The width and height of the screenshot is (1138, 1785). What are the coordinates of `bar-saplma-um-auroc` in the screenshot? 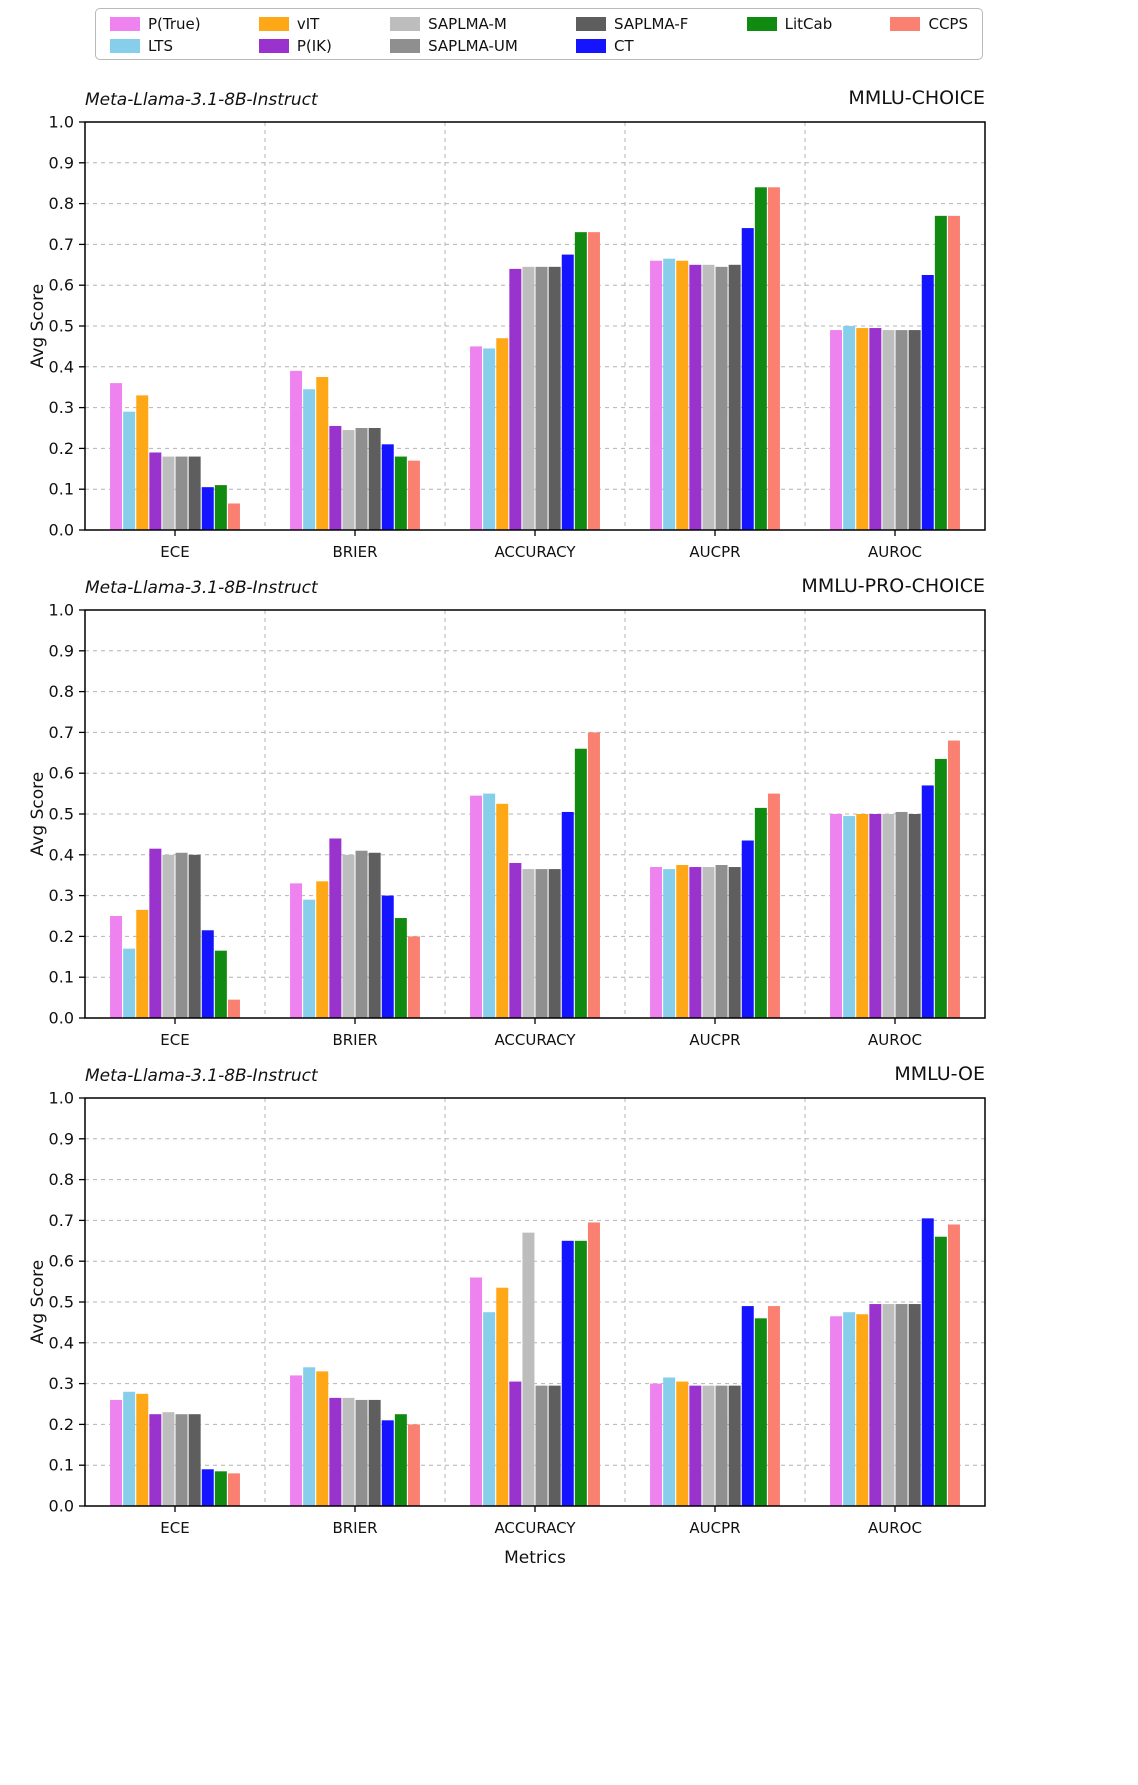 It's located at (901, 1405).